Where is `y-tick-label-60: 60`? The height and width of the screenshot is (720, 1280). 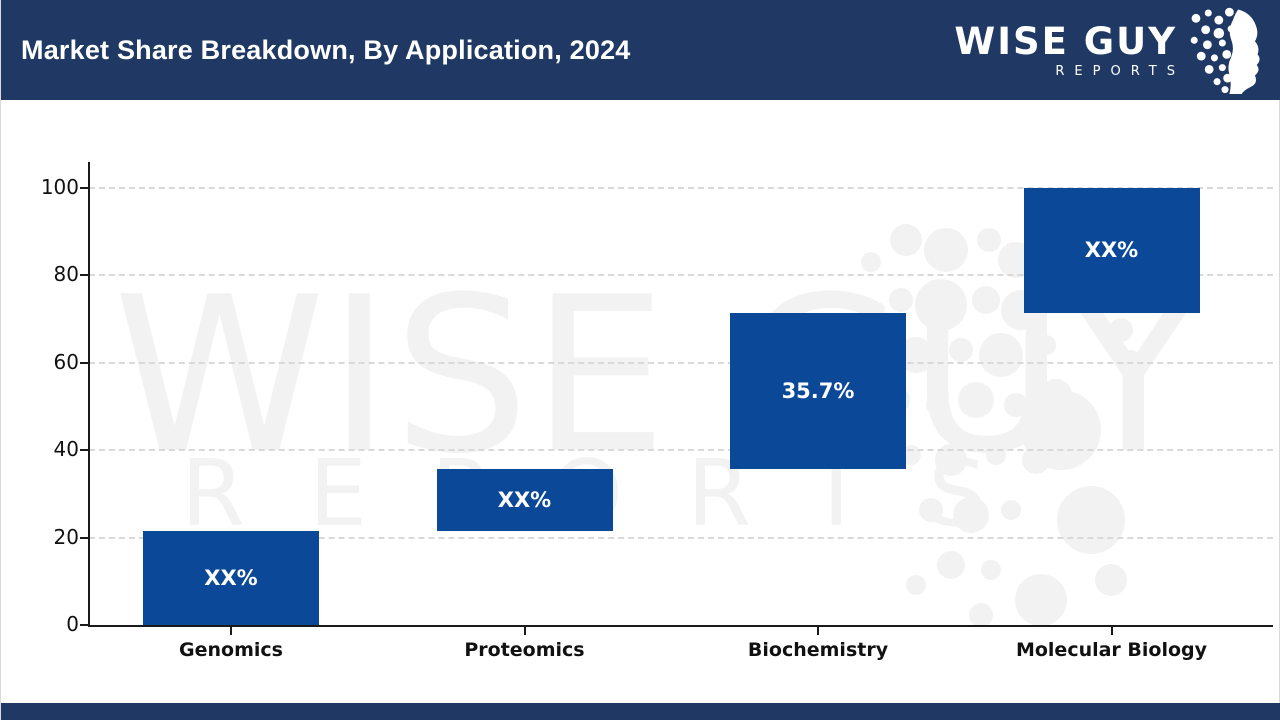
y-tick-label-60: 60 is located at coordinates (66, 361).